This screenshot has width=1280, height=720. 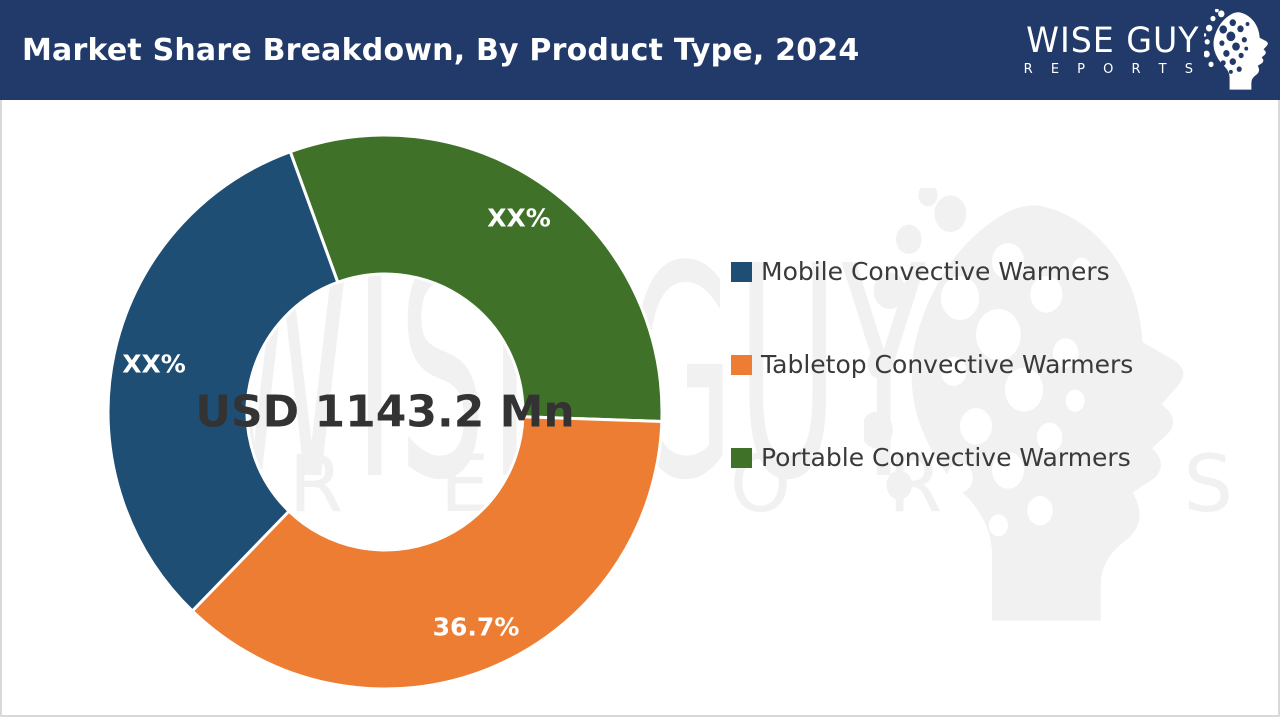 I want to click on legend-label-mobile: Mobile Convective Warmers, so click(x=935, y=271).